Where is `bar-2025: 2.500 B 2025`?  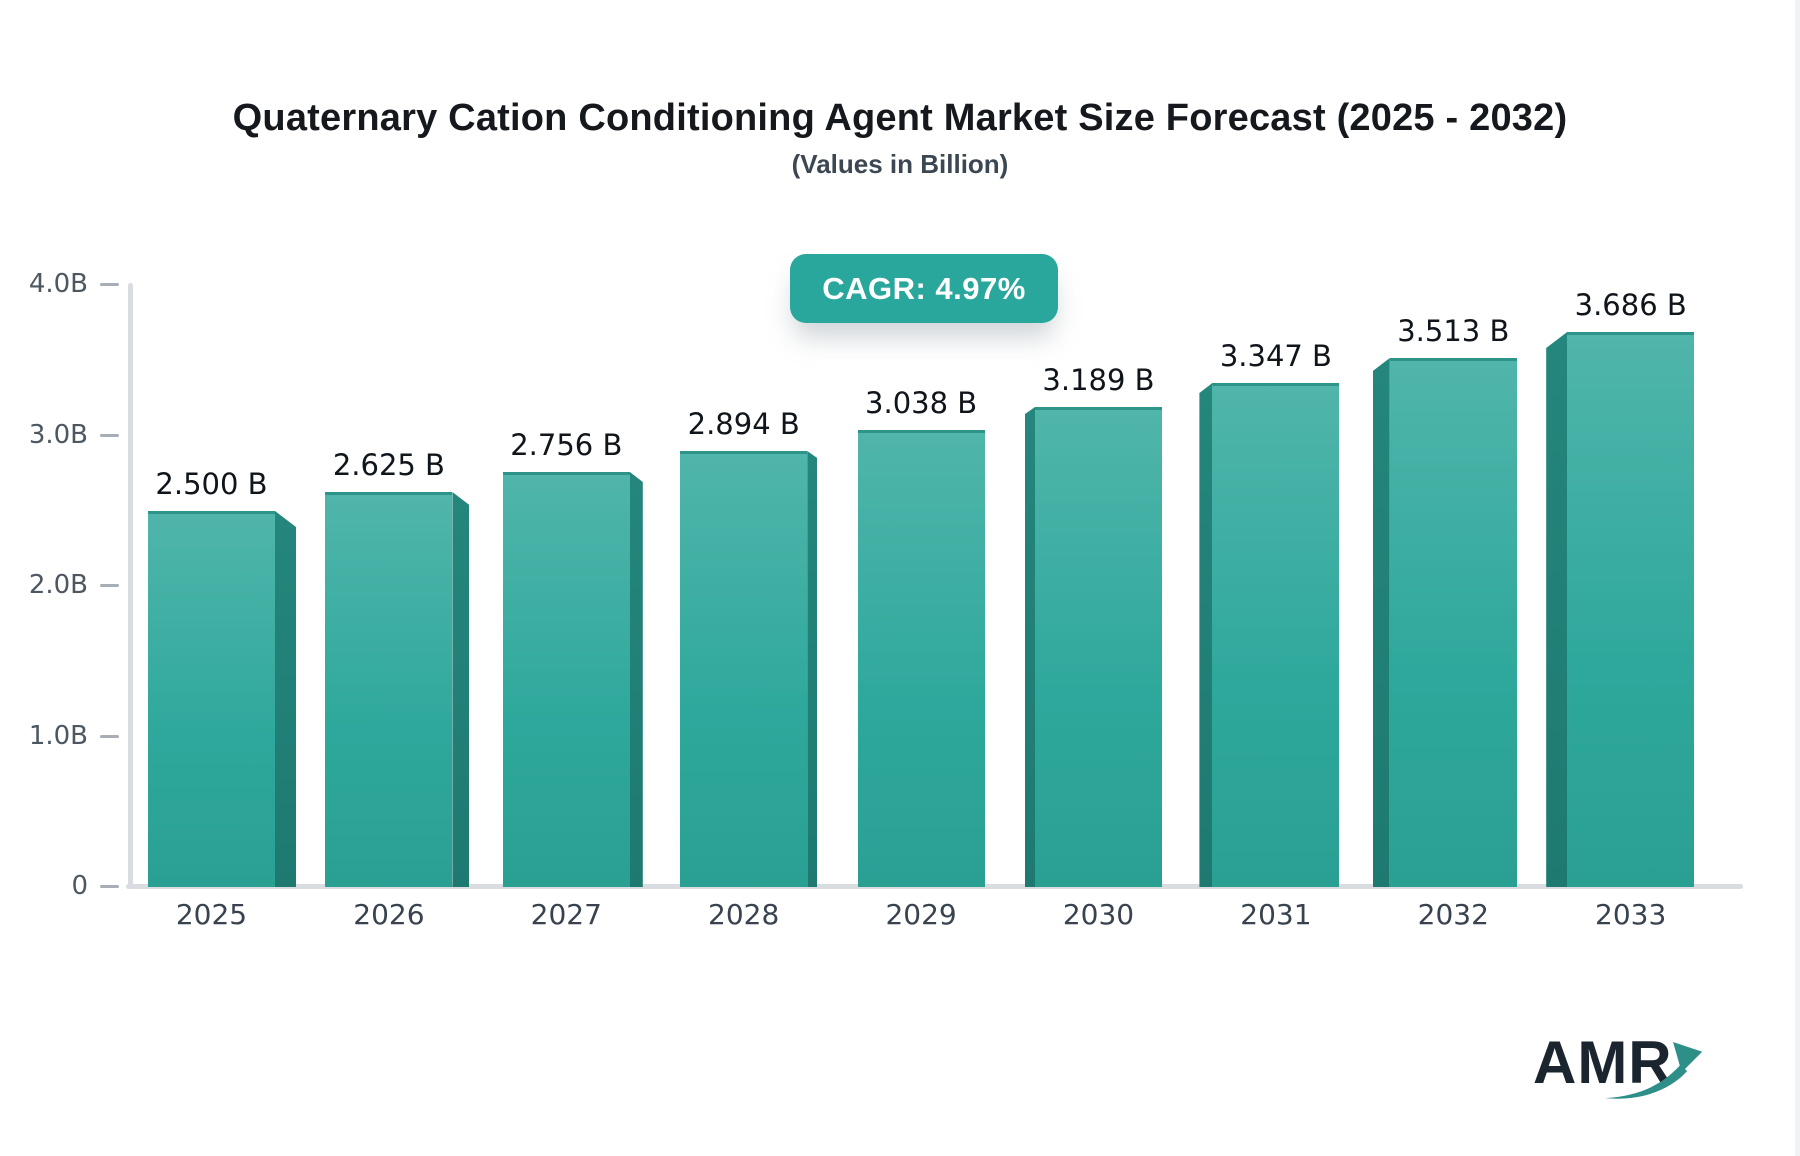
bar-2025: 2.500 B 2025 is located at coordinates (222, 699).